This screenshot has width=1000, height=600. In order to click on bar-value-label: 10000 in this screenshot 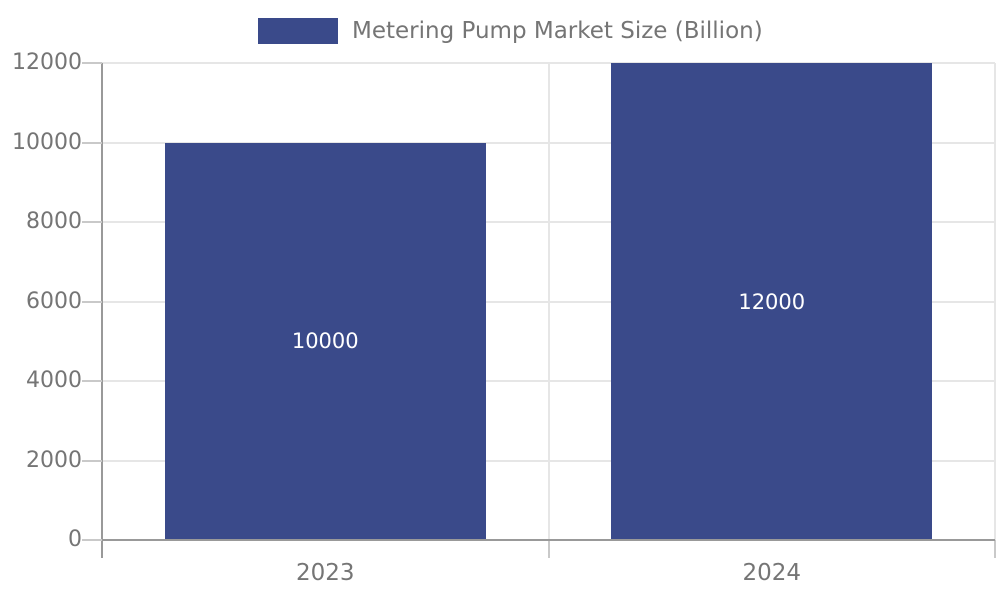, I will do `click(325, 341)`.